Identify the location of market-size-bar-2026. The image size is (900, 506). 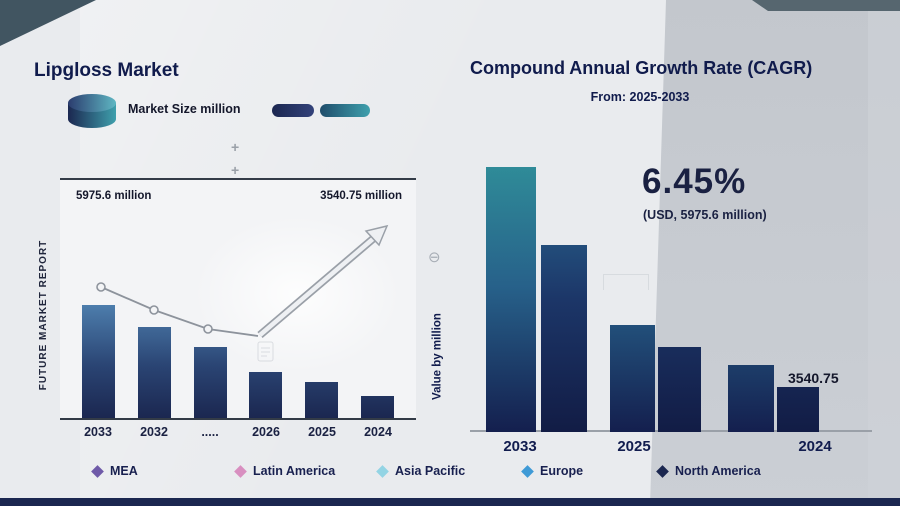
(266, 395).